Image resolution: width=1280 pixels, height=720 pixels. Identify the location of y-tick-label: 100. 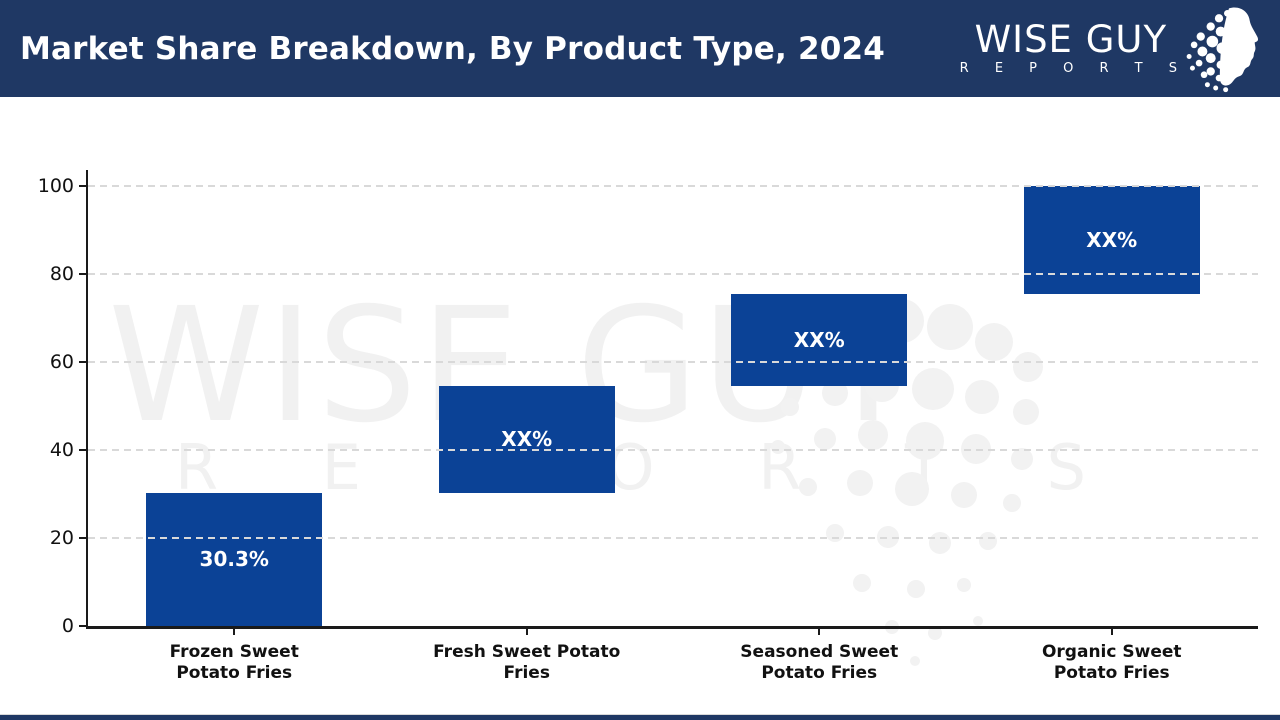
(55, 186).